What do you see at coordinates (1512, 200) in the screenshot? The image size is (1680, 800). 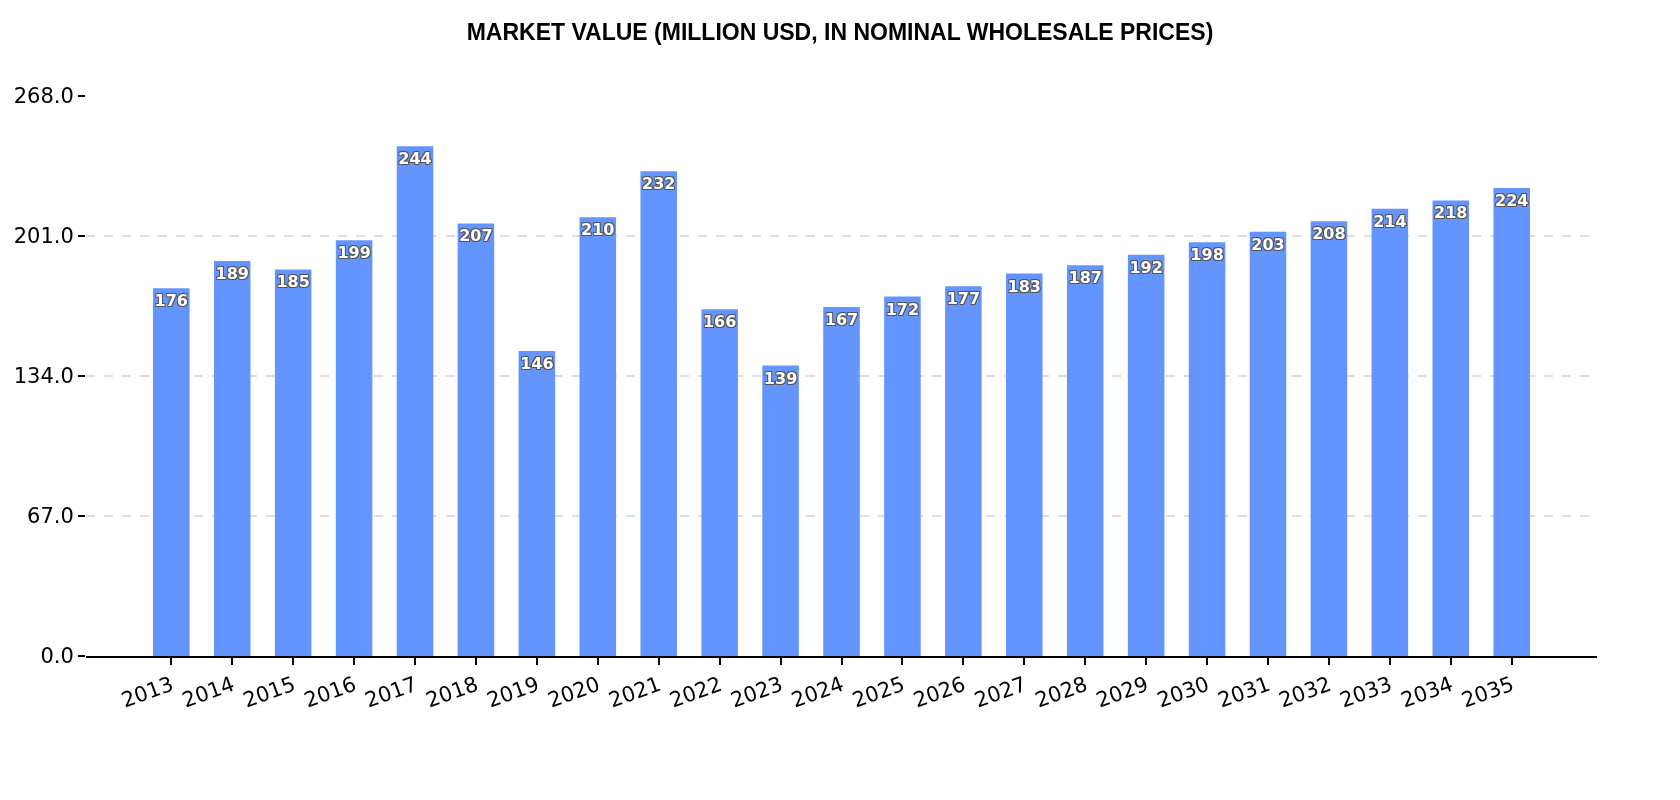 I see `data-label: 224` at bounding box center [1512, 200].